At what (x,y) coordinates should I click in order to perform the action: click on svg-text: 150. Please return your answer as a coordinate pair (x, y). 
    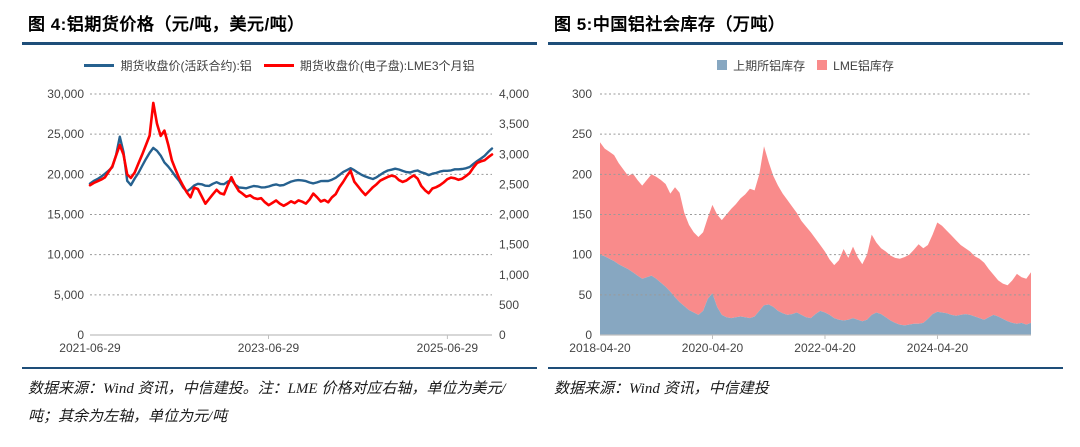
    Looking at the image, I should click on (582, 215).